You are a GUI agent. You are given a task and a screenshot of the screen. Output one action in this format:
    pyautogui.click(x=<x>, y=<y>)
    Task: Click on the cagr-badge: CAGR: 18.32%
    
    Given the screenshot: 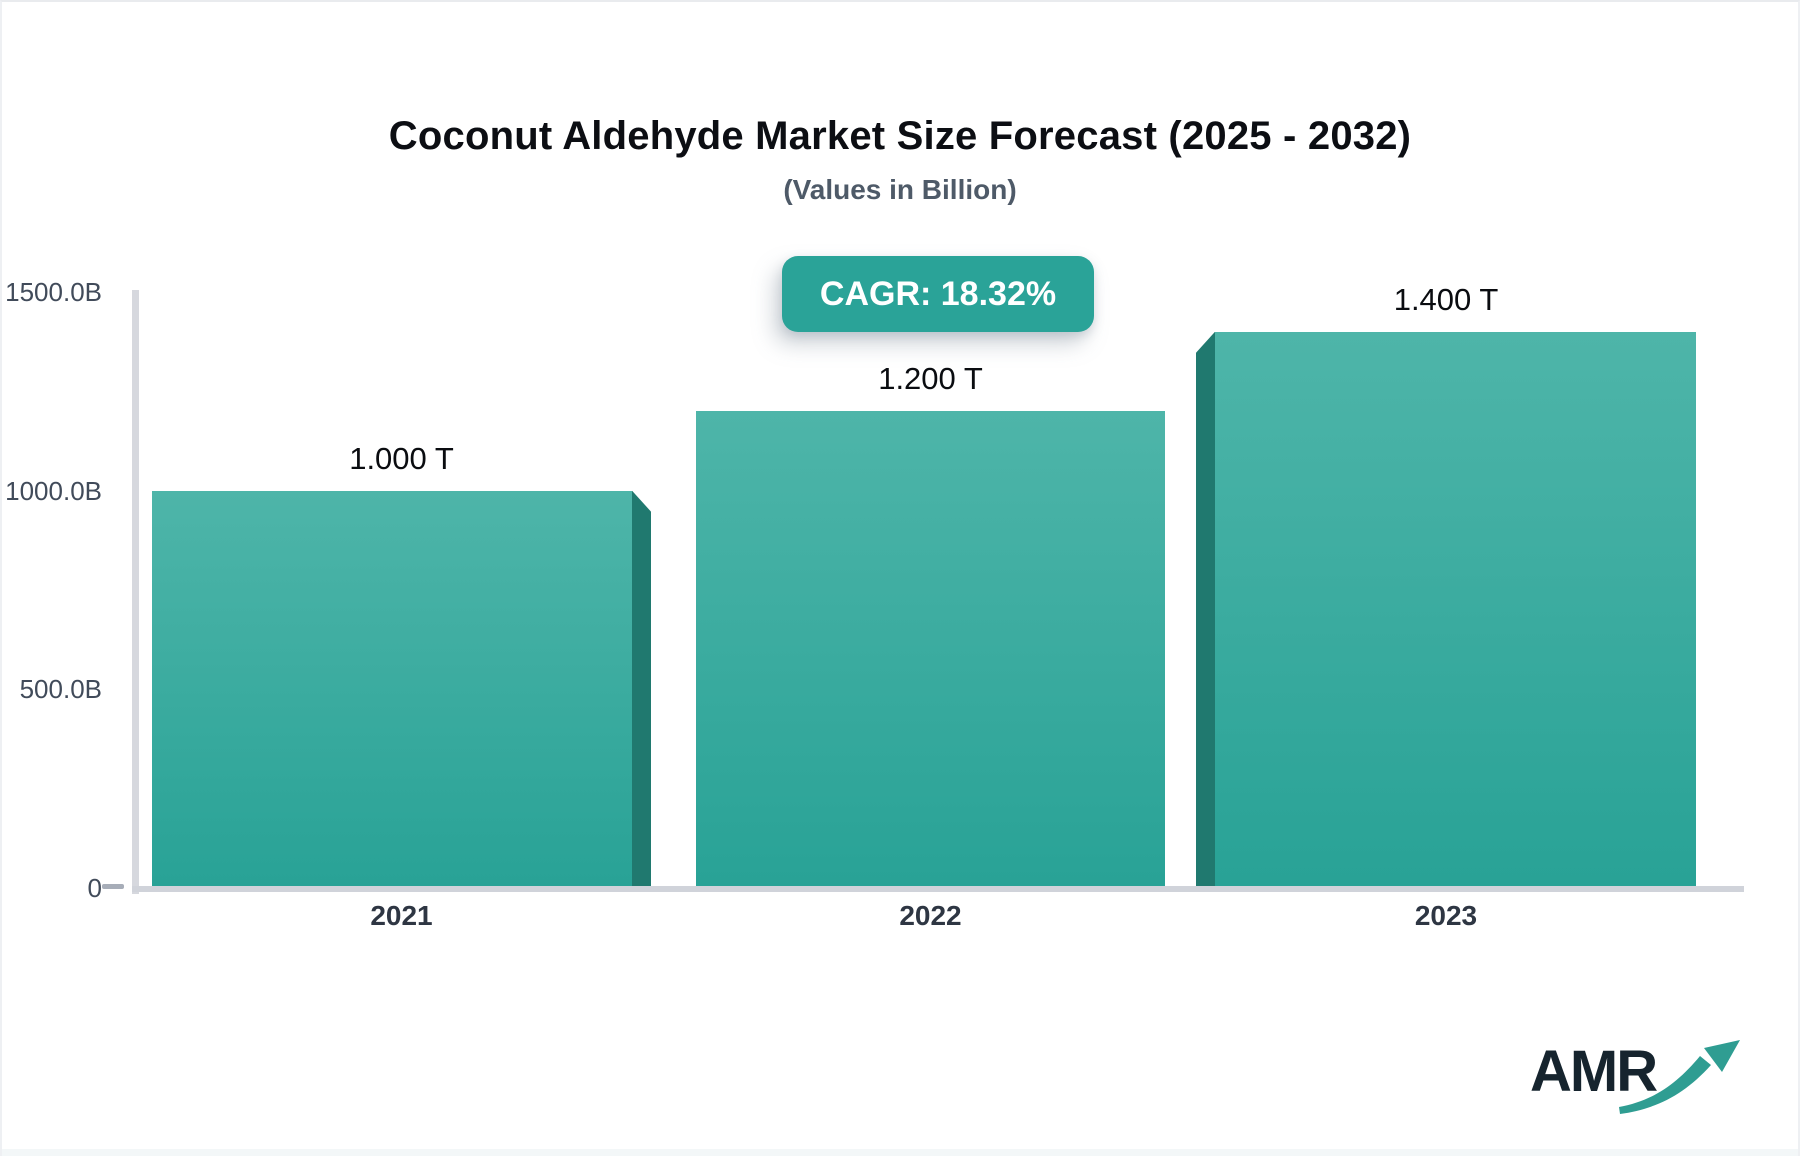 What is the action you would take?
    pyautogui.click(x=938, y=294)
    